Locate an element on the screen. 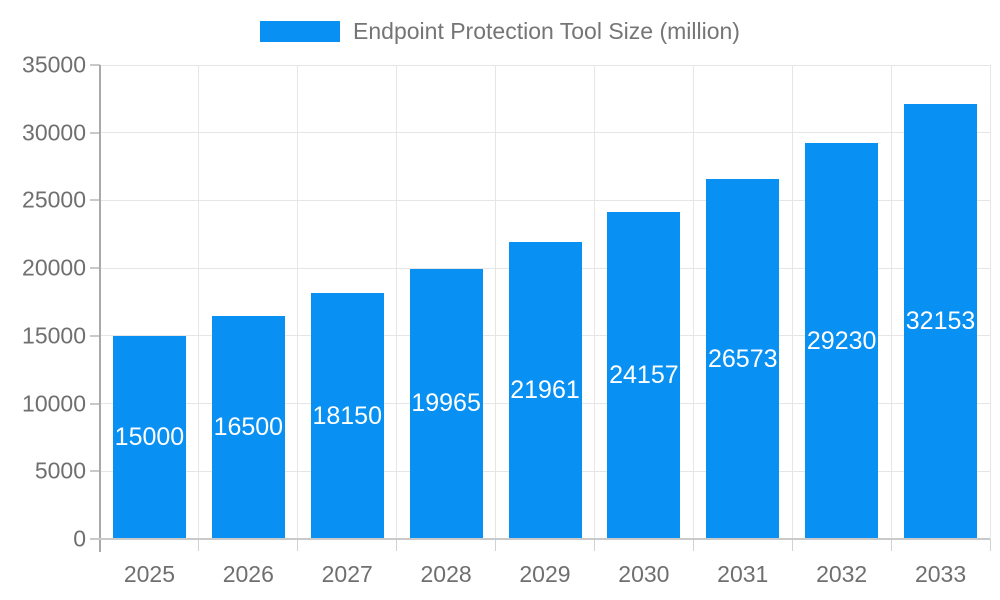 This screenshot has height=600, width=1000. bar-value-label: 18150 is located at coordinates (347, 415).